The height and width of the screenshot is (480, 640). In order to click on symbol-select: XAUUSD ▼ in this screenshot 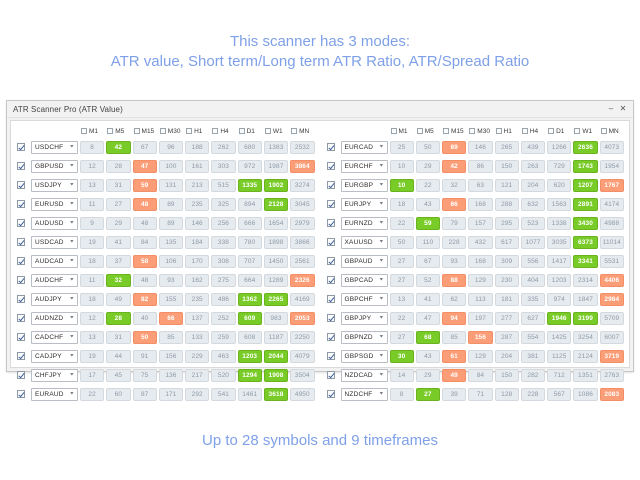, I will do `click(364, 242)`.